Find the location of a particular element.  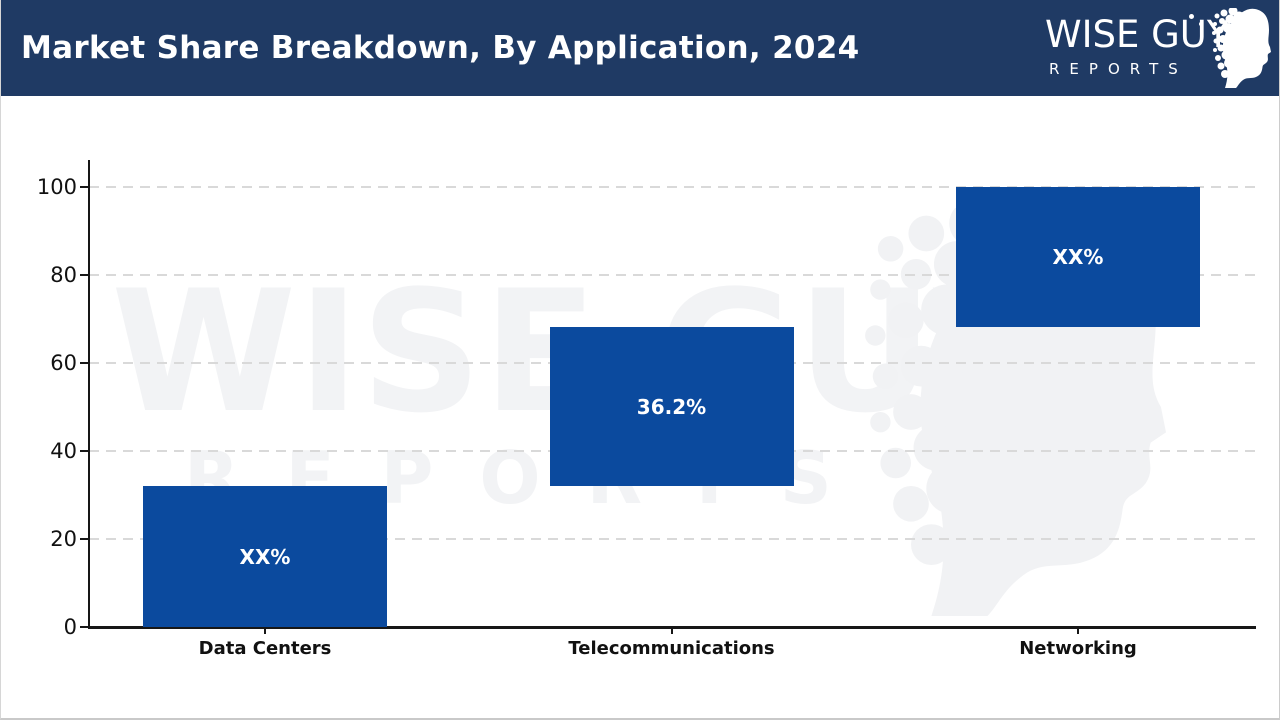

y-tick-label: 60 is located at coordinates (63, 363).